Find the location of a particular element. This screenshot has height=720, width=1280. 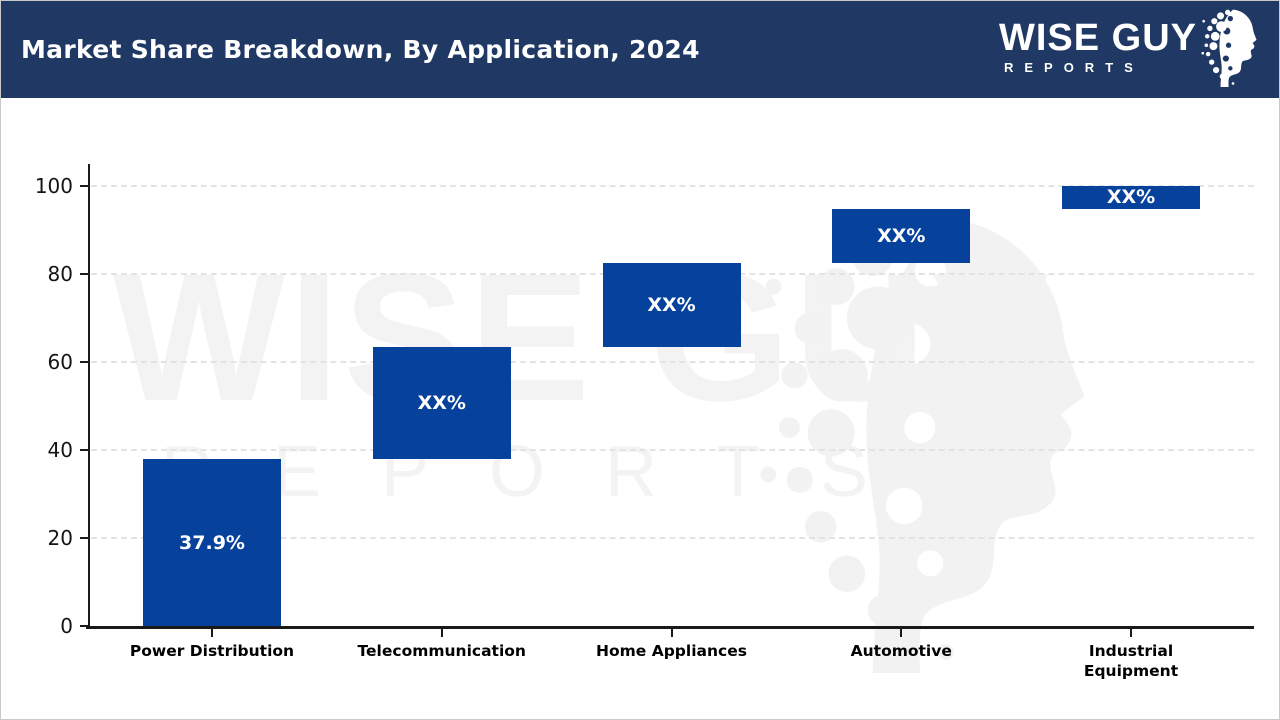

bar-telecommunication: XX% is located at coordinates (441, 403).